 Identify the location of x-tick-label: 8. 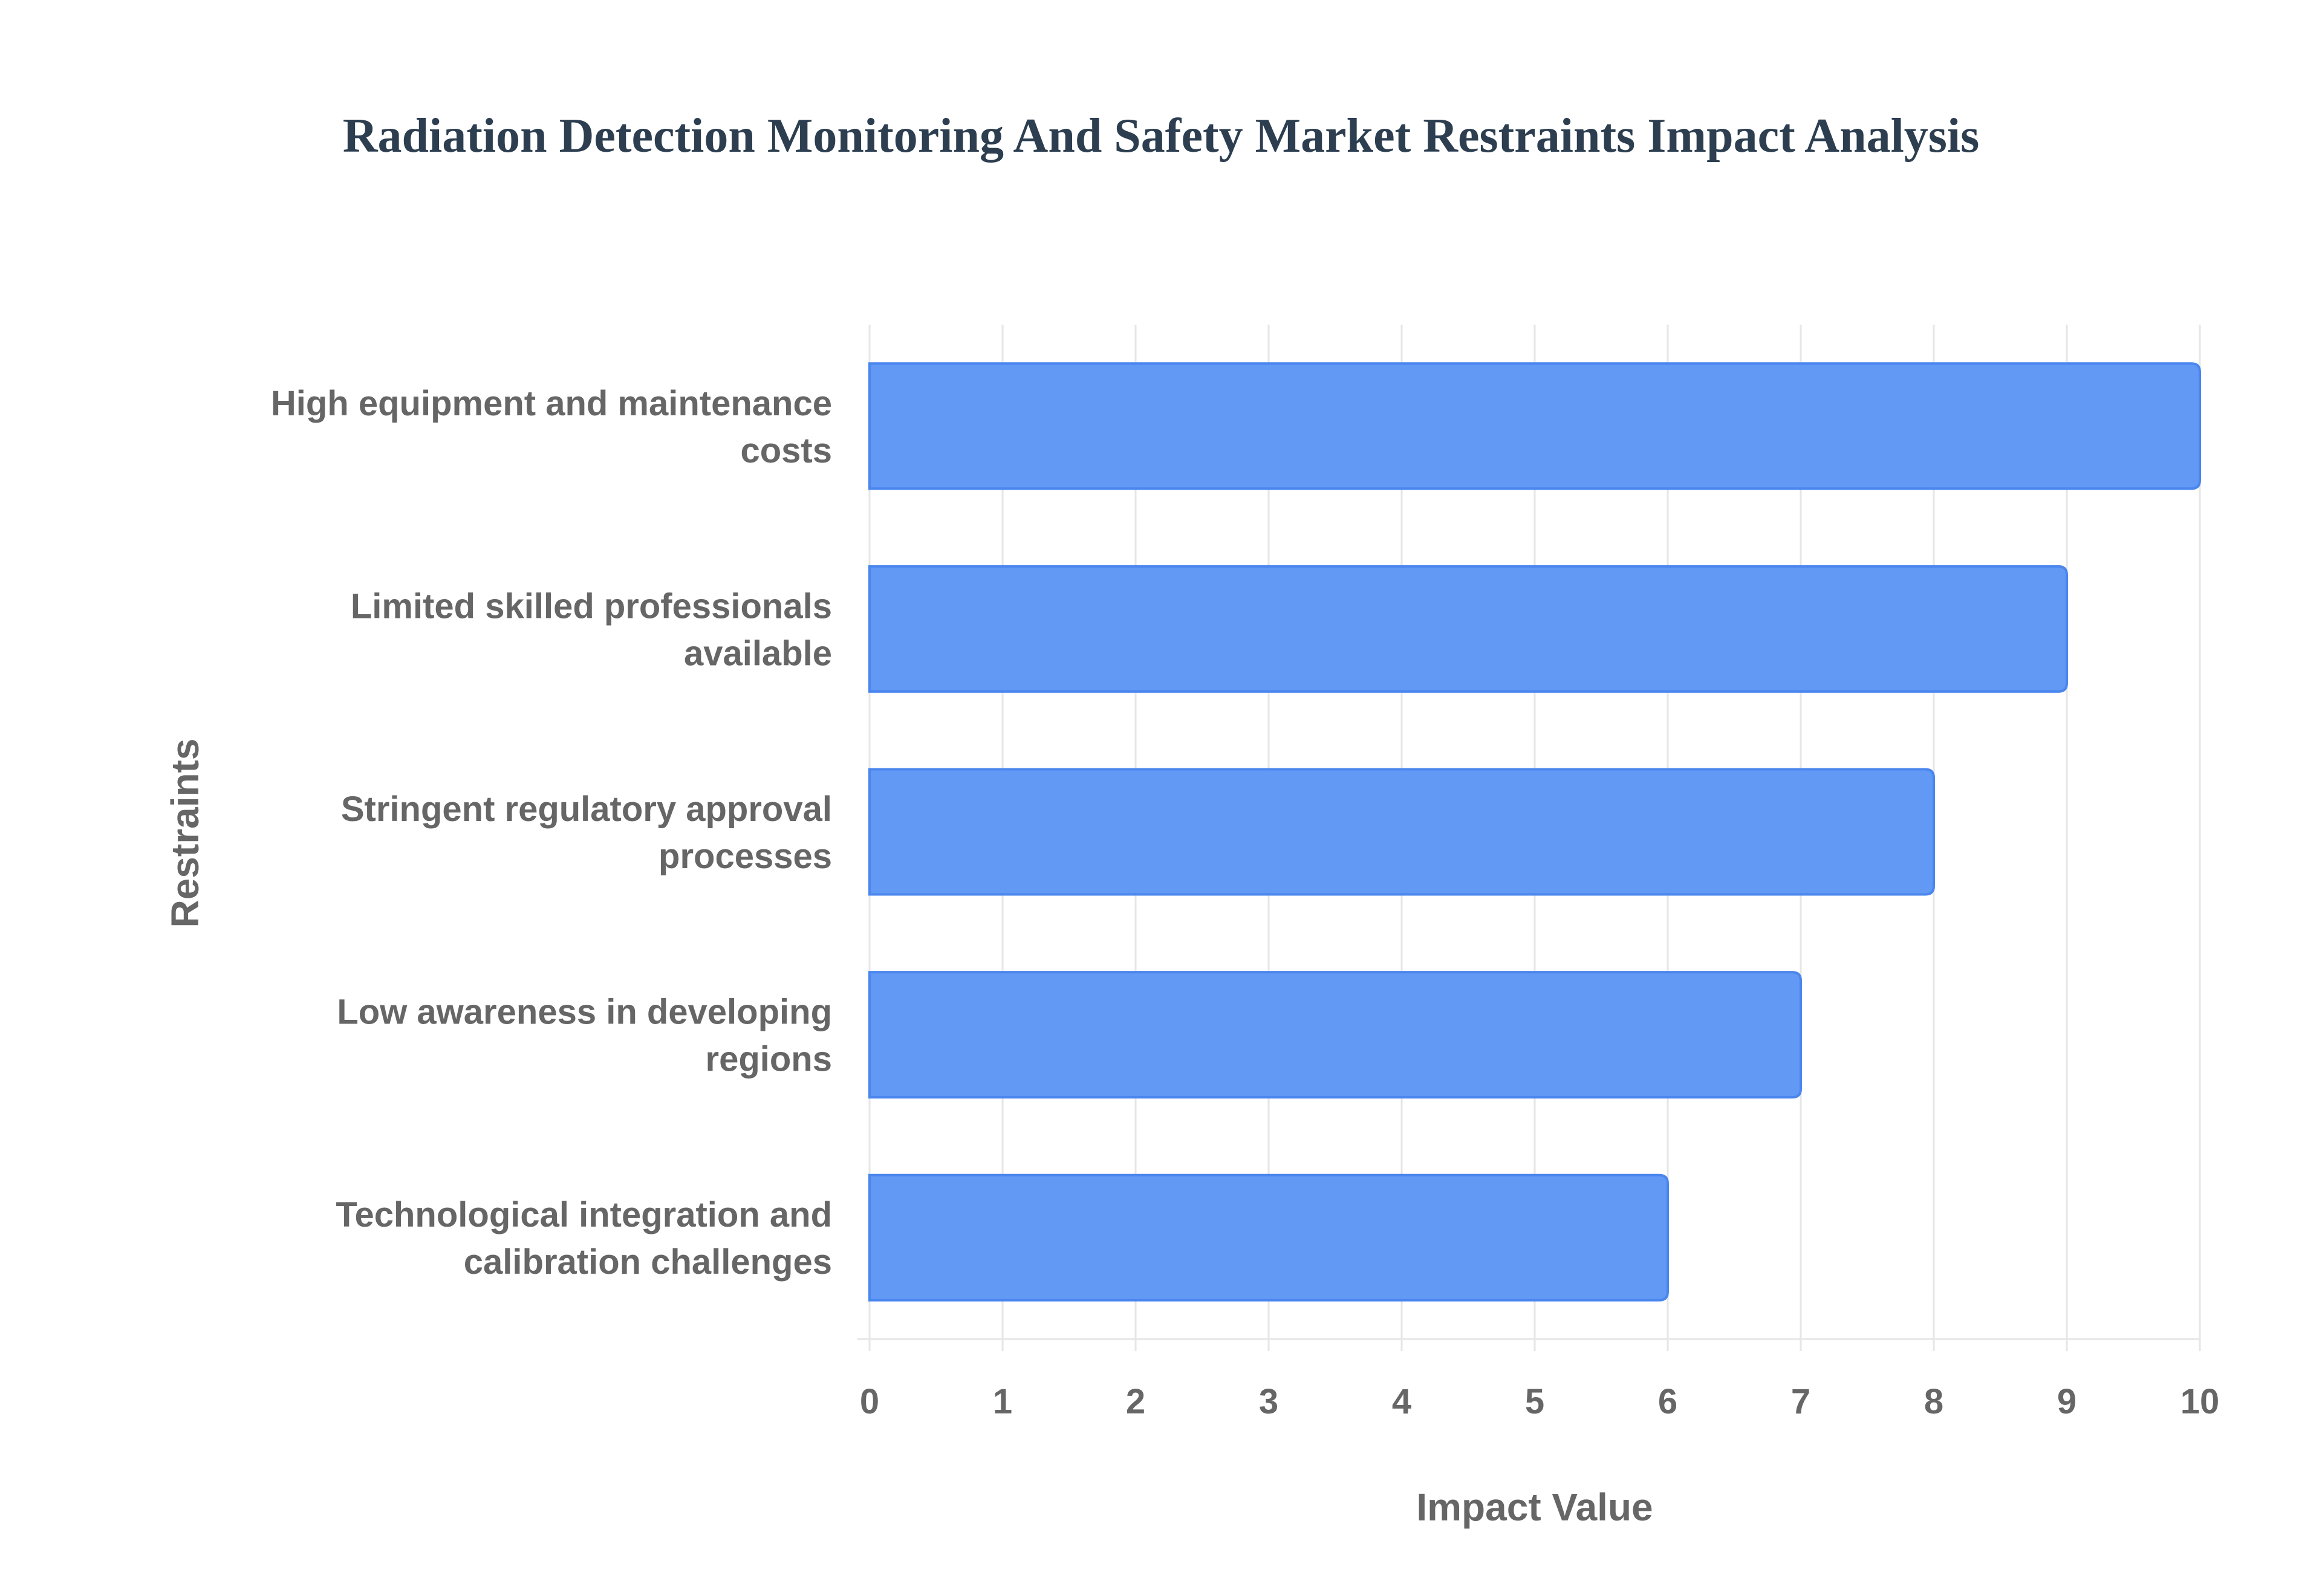
(1933, 1401).